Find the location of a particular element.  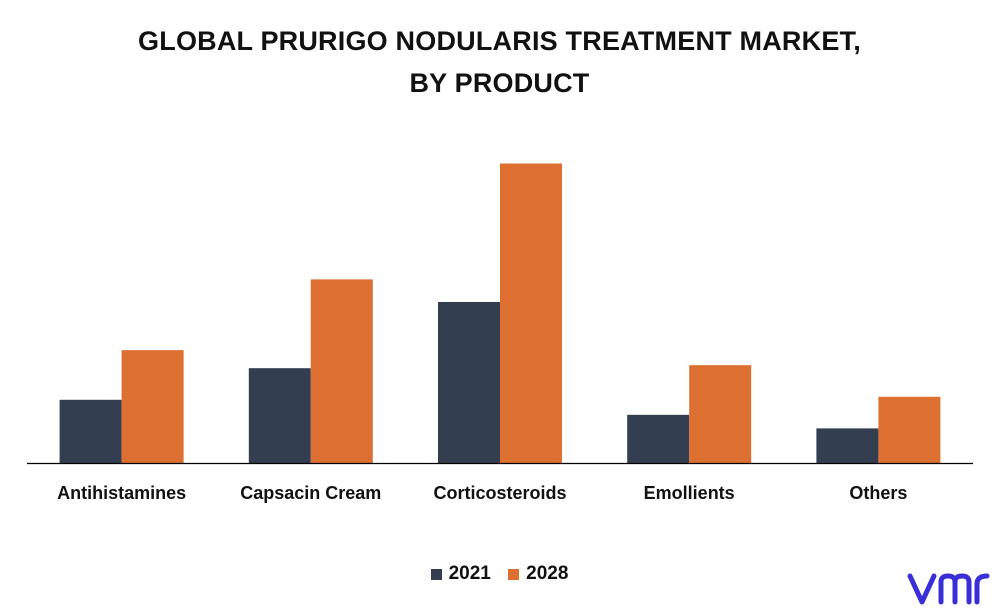

legend-item-2028: 2028 is located at coordinates (538, 574).